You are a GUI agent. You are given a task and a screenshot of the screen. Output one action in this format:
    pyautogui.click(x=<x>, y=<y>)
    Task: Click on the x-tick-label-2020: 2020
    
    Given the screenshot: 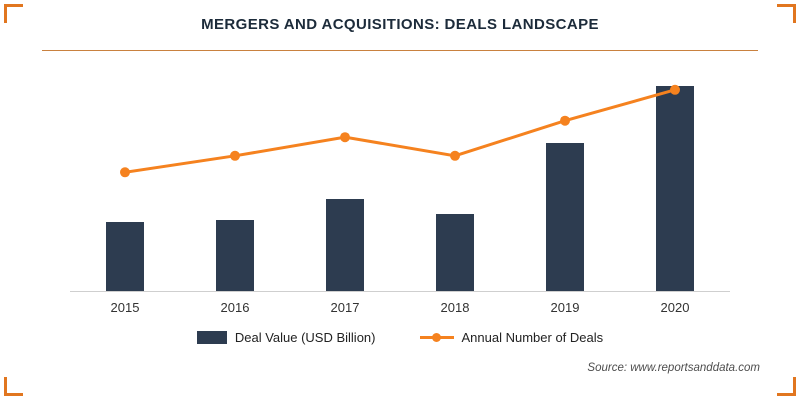 What is the action you would take?
    pyautogui.click(x=675, y=307)
    